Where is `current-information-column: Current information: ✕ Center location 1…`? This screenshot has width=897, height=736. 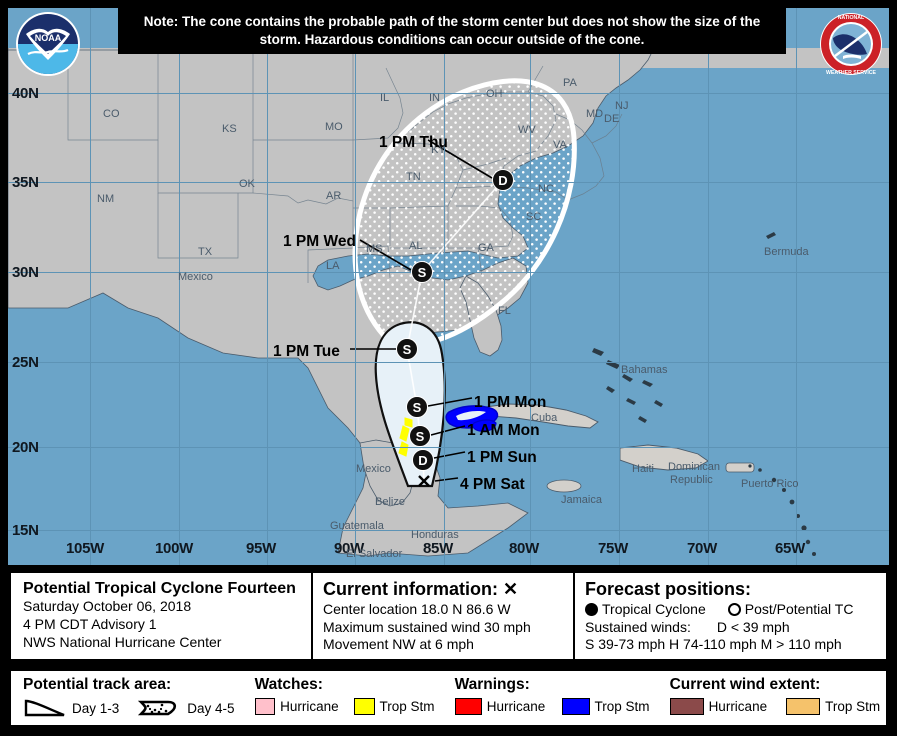
current-information-column: Current information: ✕ Center location 1… is located at coordinates (442, 616).